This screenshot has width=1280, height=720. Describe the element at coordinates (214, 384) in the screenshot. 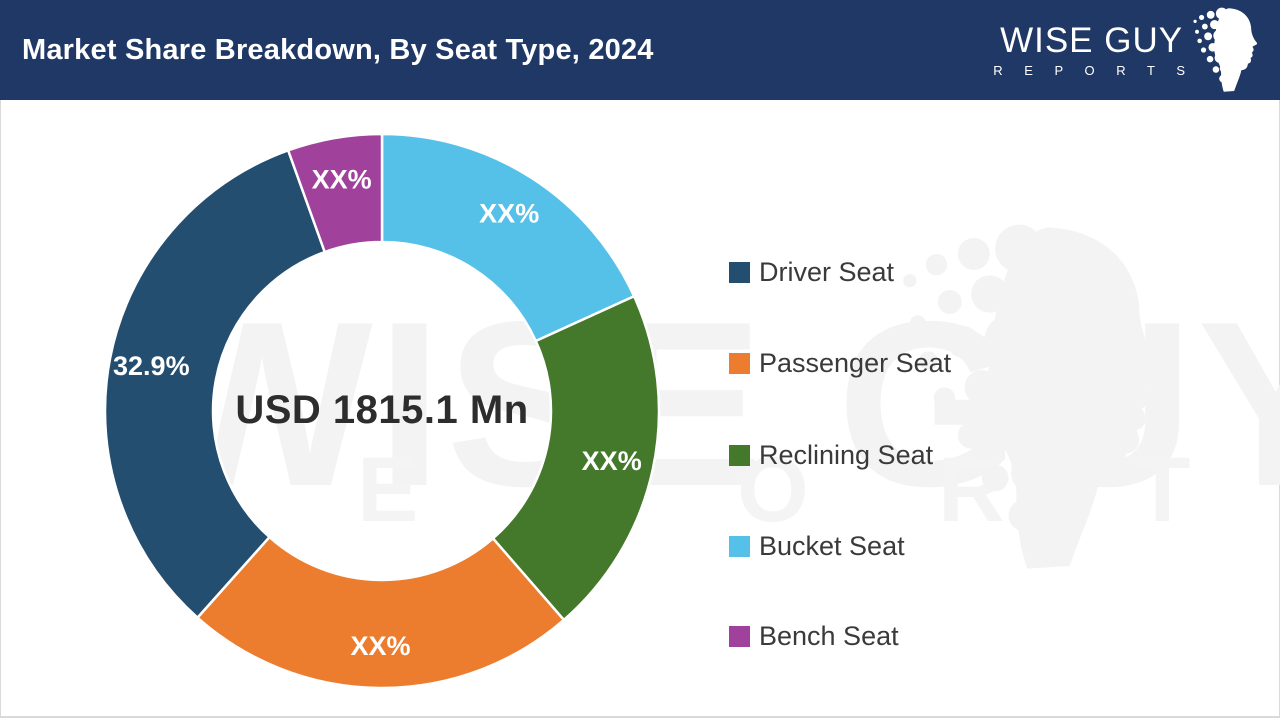

I see `donut-slice-driver-seat` at that location.